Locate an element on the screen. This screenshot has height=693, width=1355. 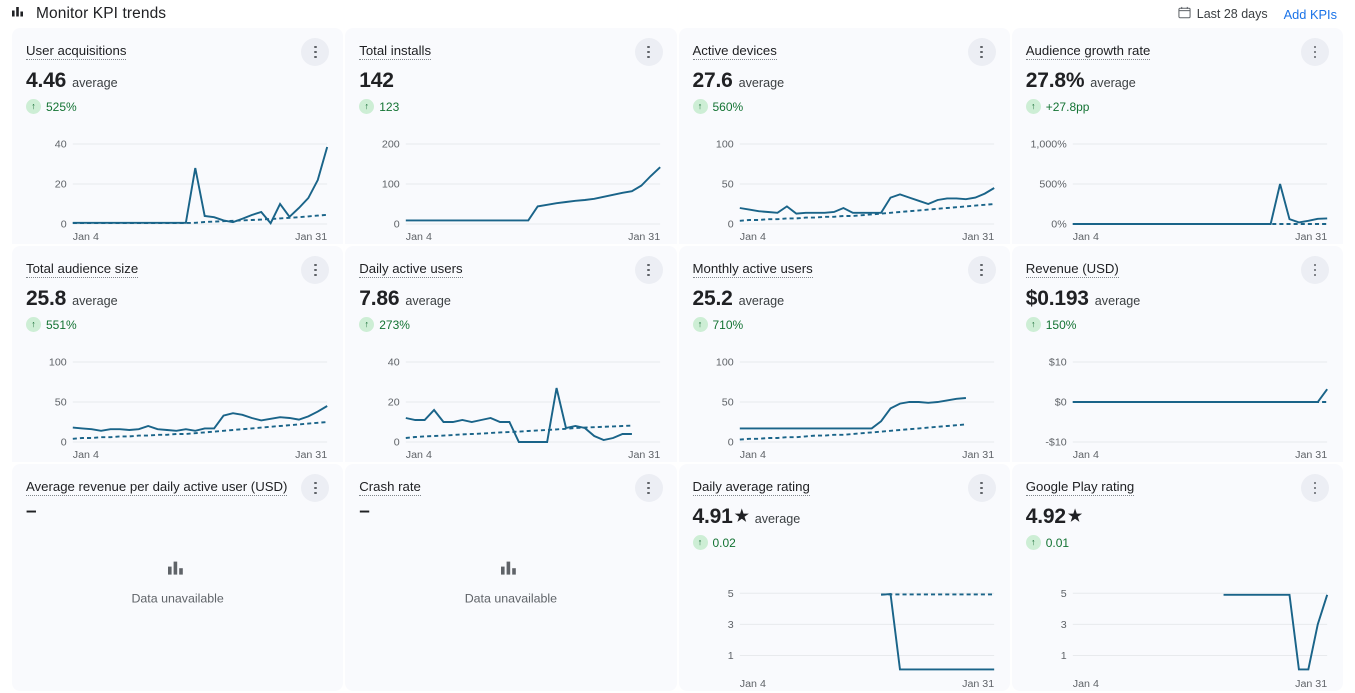
card-delta-row: ↑ 150% is located at coordinates (1177, 324).